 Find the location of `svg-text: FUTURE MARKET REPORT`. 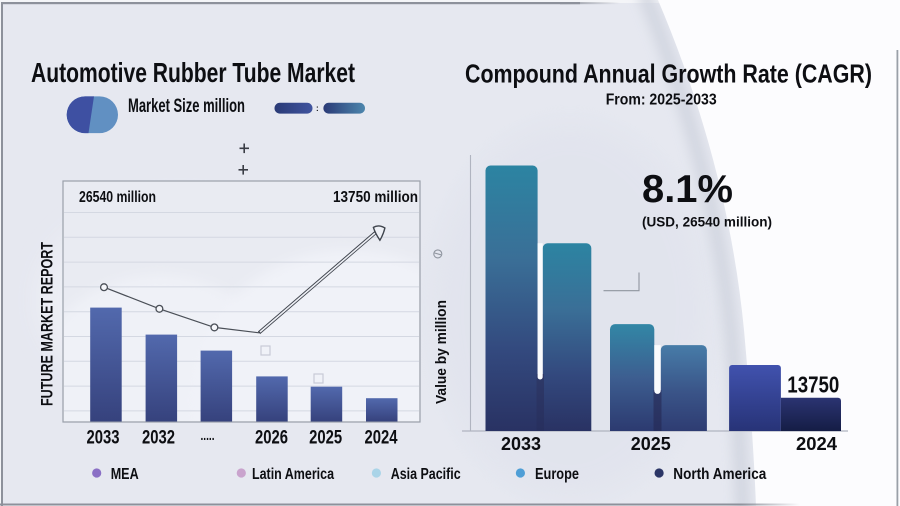

svg-text: FUTURE MARKET REPORT is located at coordinates (46, 324).